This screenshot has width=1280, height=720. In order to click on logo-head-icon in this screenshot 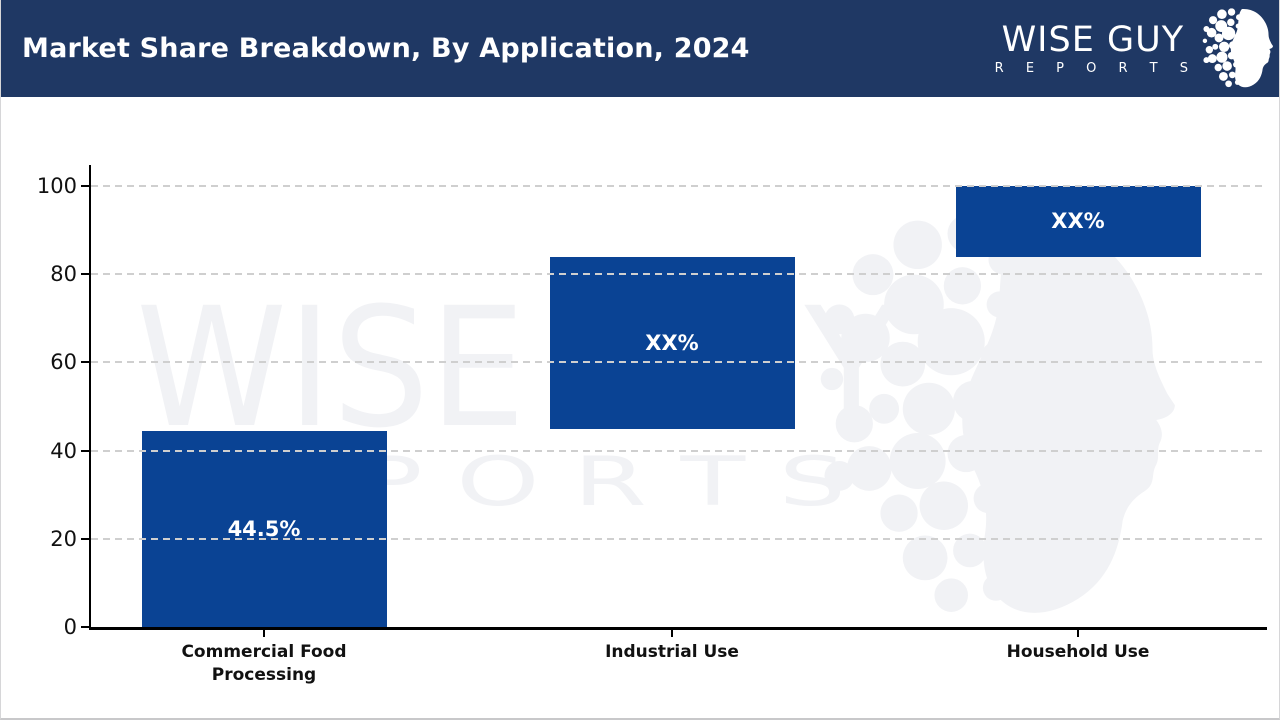, I will do `click(1236, 49)`.